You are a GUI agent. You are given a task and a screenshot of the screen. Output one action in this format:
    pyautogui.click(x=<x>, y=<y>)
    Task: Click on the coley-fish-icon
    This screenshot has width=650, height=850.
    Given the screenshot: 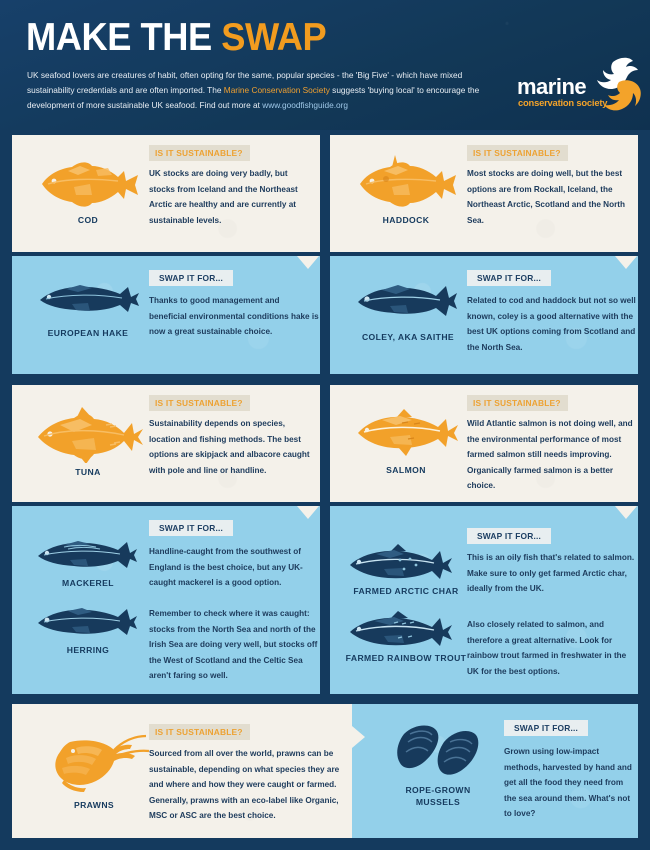 What is the action you would take?
    pyautogui.click(x=407, y=300)
    